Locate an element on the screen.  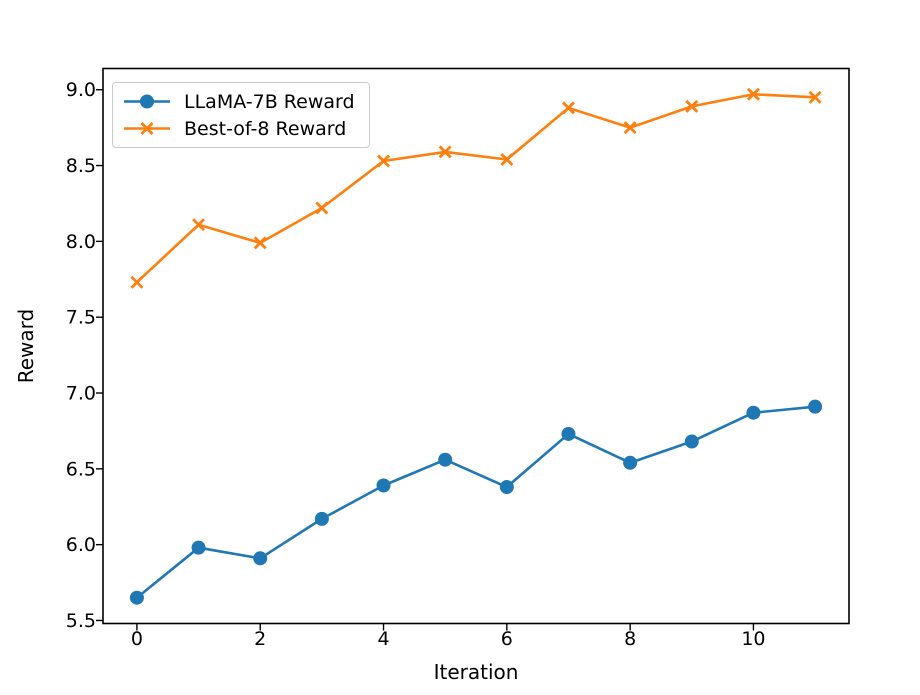
x-axis-label: Iteration is located at coordinates (476, 672).